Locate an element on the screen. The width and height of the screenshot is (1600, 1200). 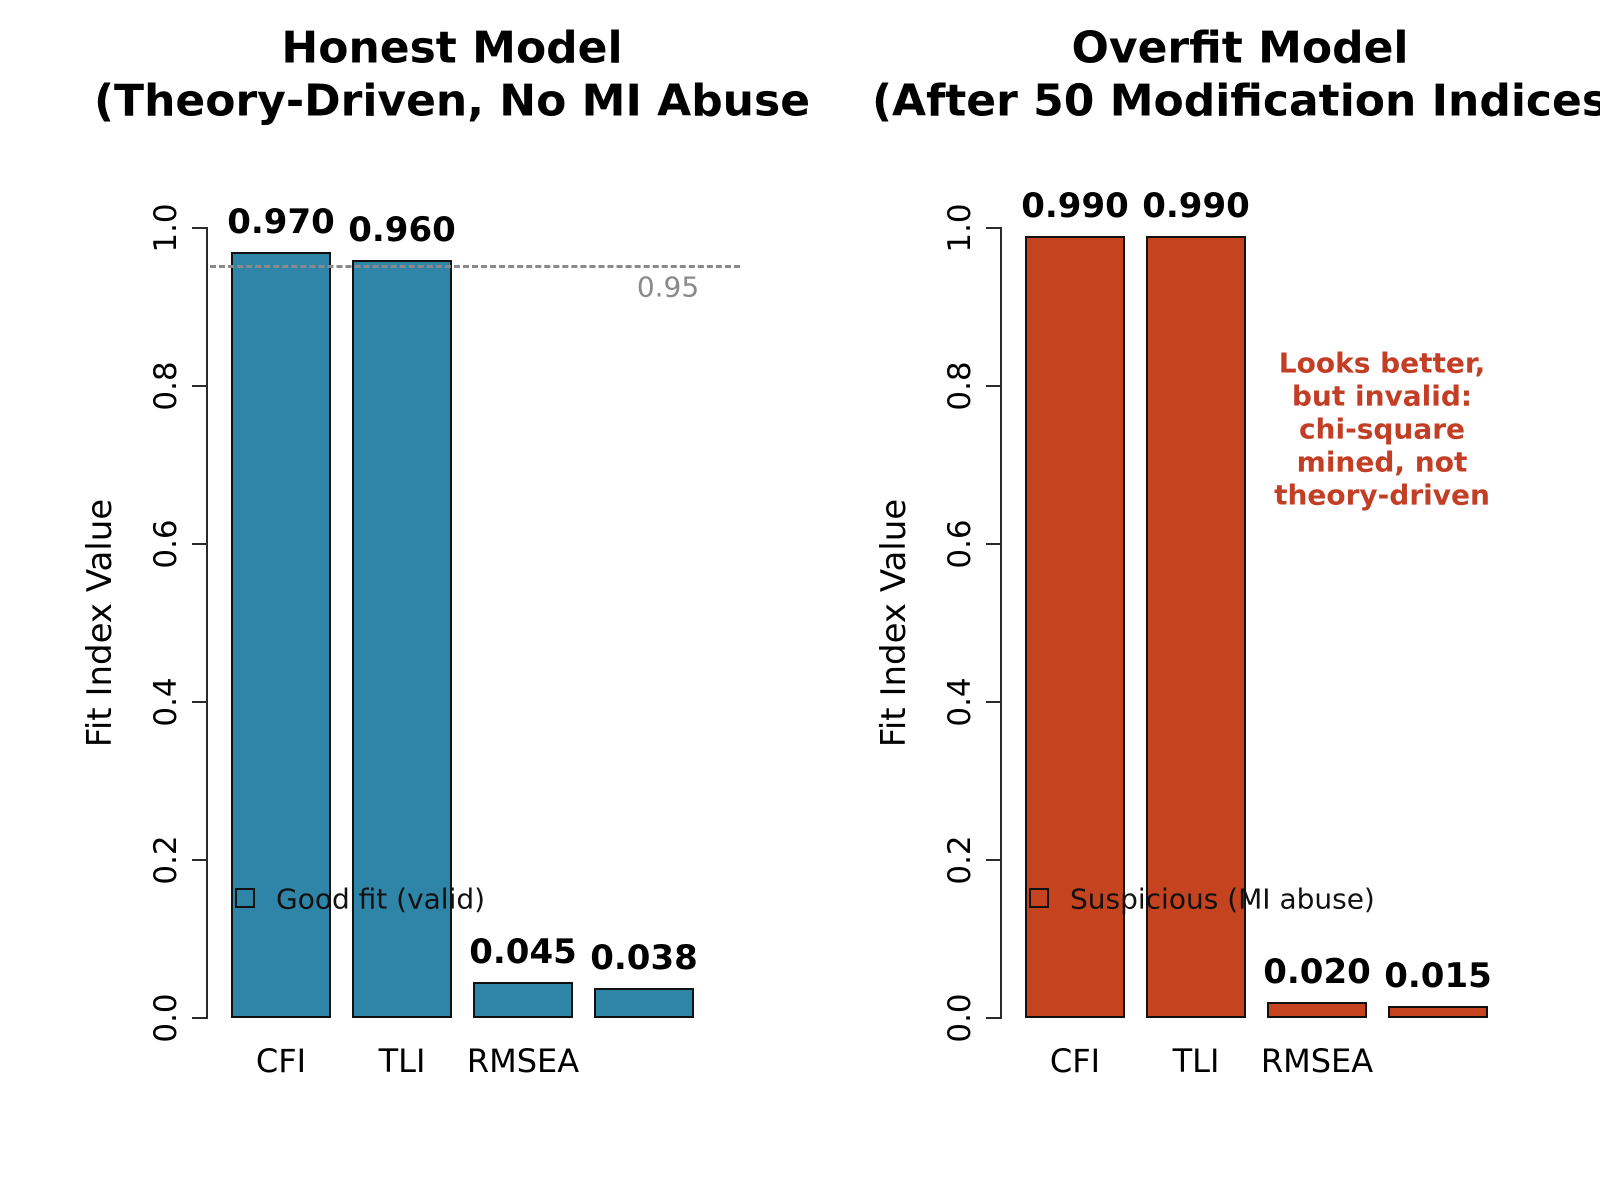
legend-label: Suspicious (MI abuse) is located at coordinates (1222, 899).